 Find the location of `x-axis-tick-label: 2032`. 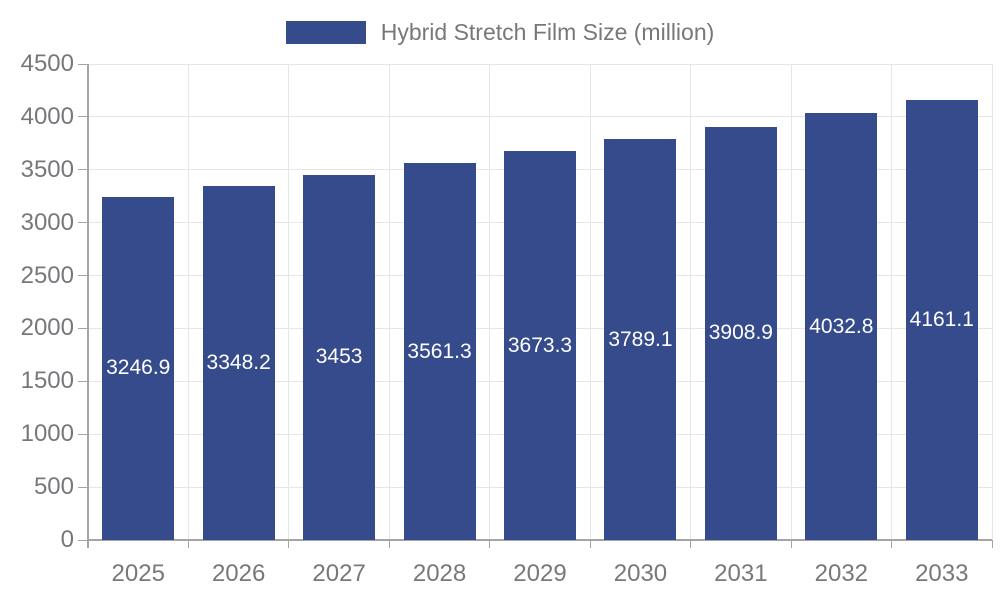

x-axis-tick-label: 2032 is located at coordinates (841, 573).